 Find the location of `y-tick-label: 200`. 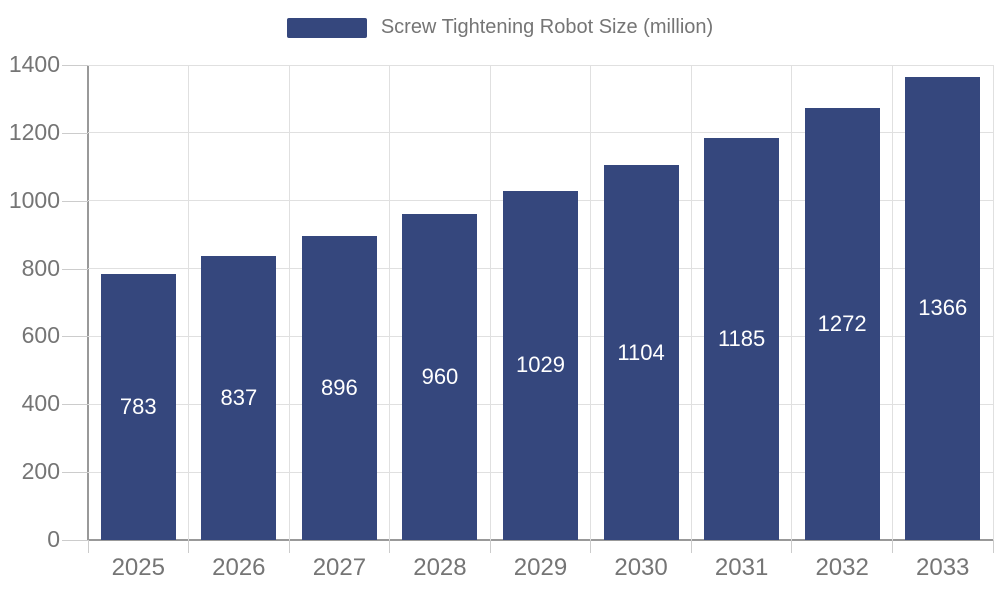

y-tick-label: 200 is located at coordinates (40, 471).